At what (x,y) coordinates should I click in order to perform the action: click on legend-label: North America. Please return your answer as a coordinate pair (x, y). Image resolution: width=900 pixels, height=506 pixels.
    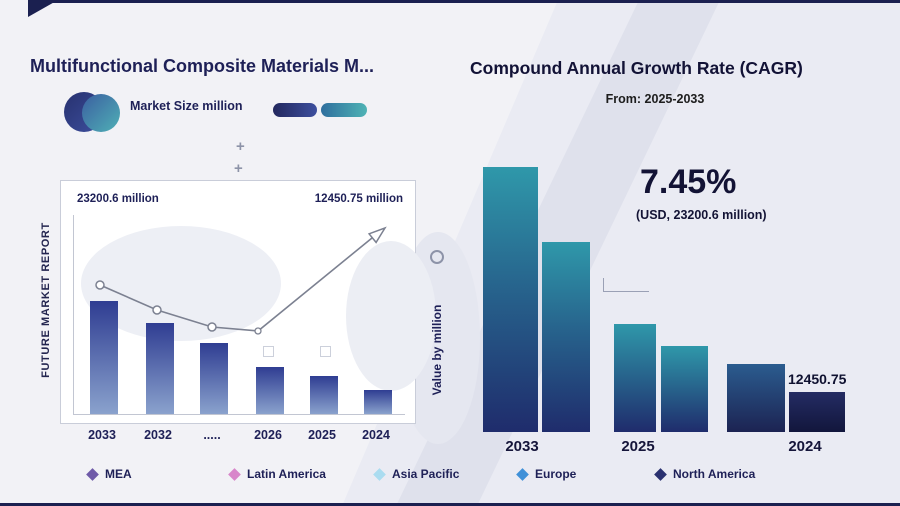
    Looking at the image, I should click on (714, 474).